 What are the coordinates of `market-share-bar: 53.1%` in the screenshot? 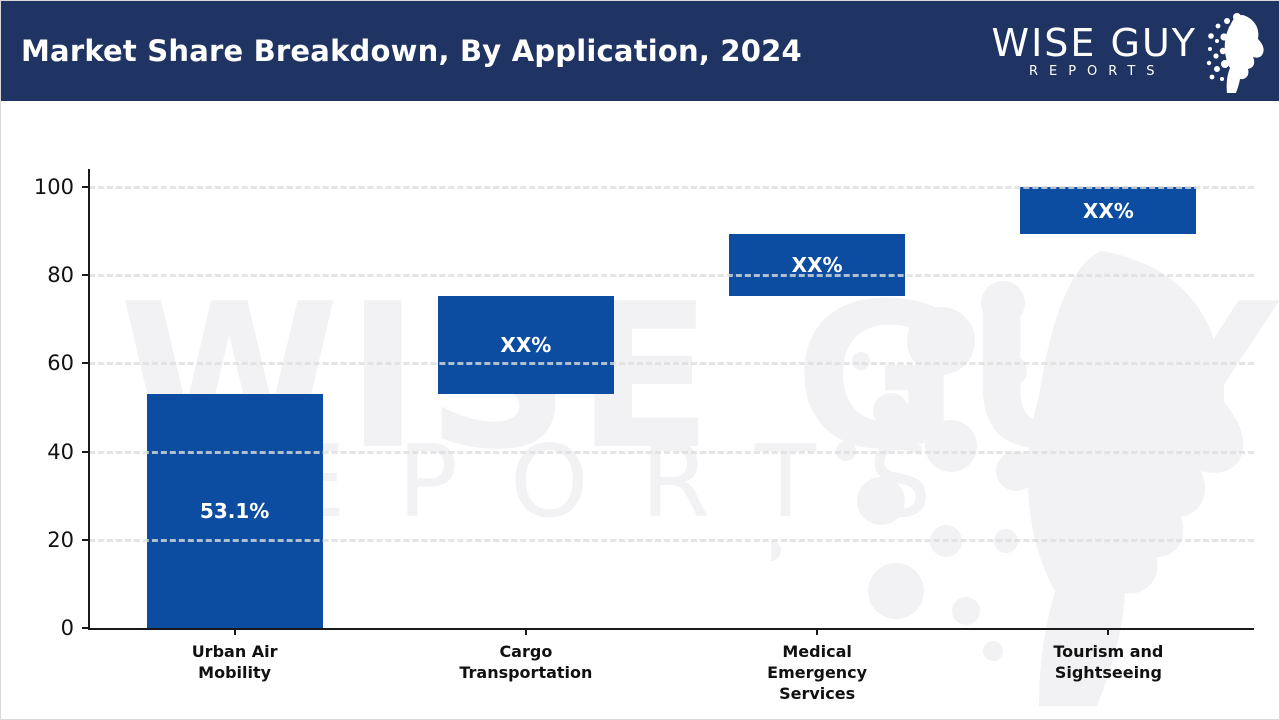 It's located at (234, 510).